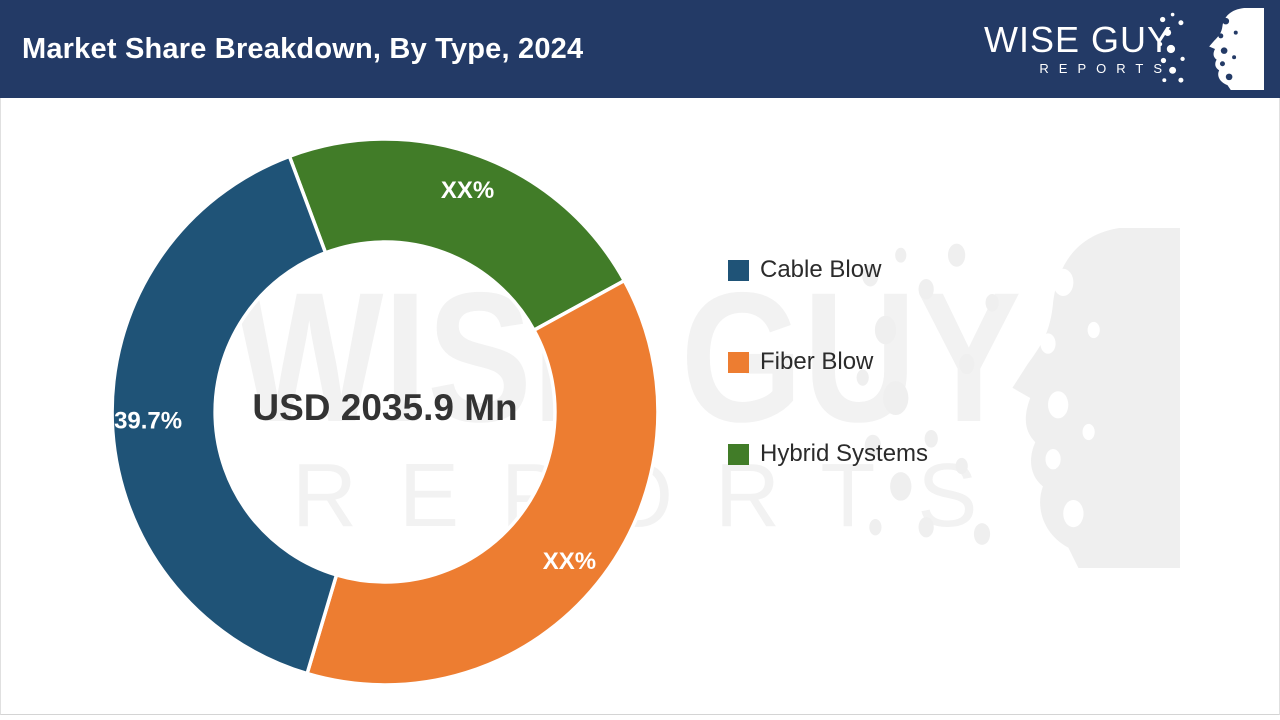  I want to click on chart-center-value: USD 2035.9 Mn, so click(385, 407).